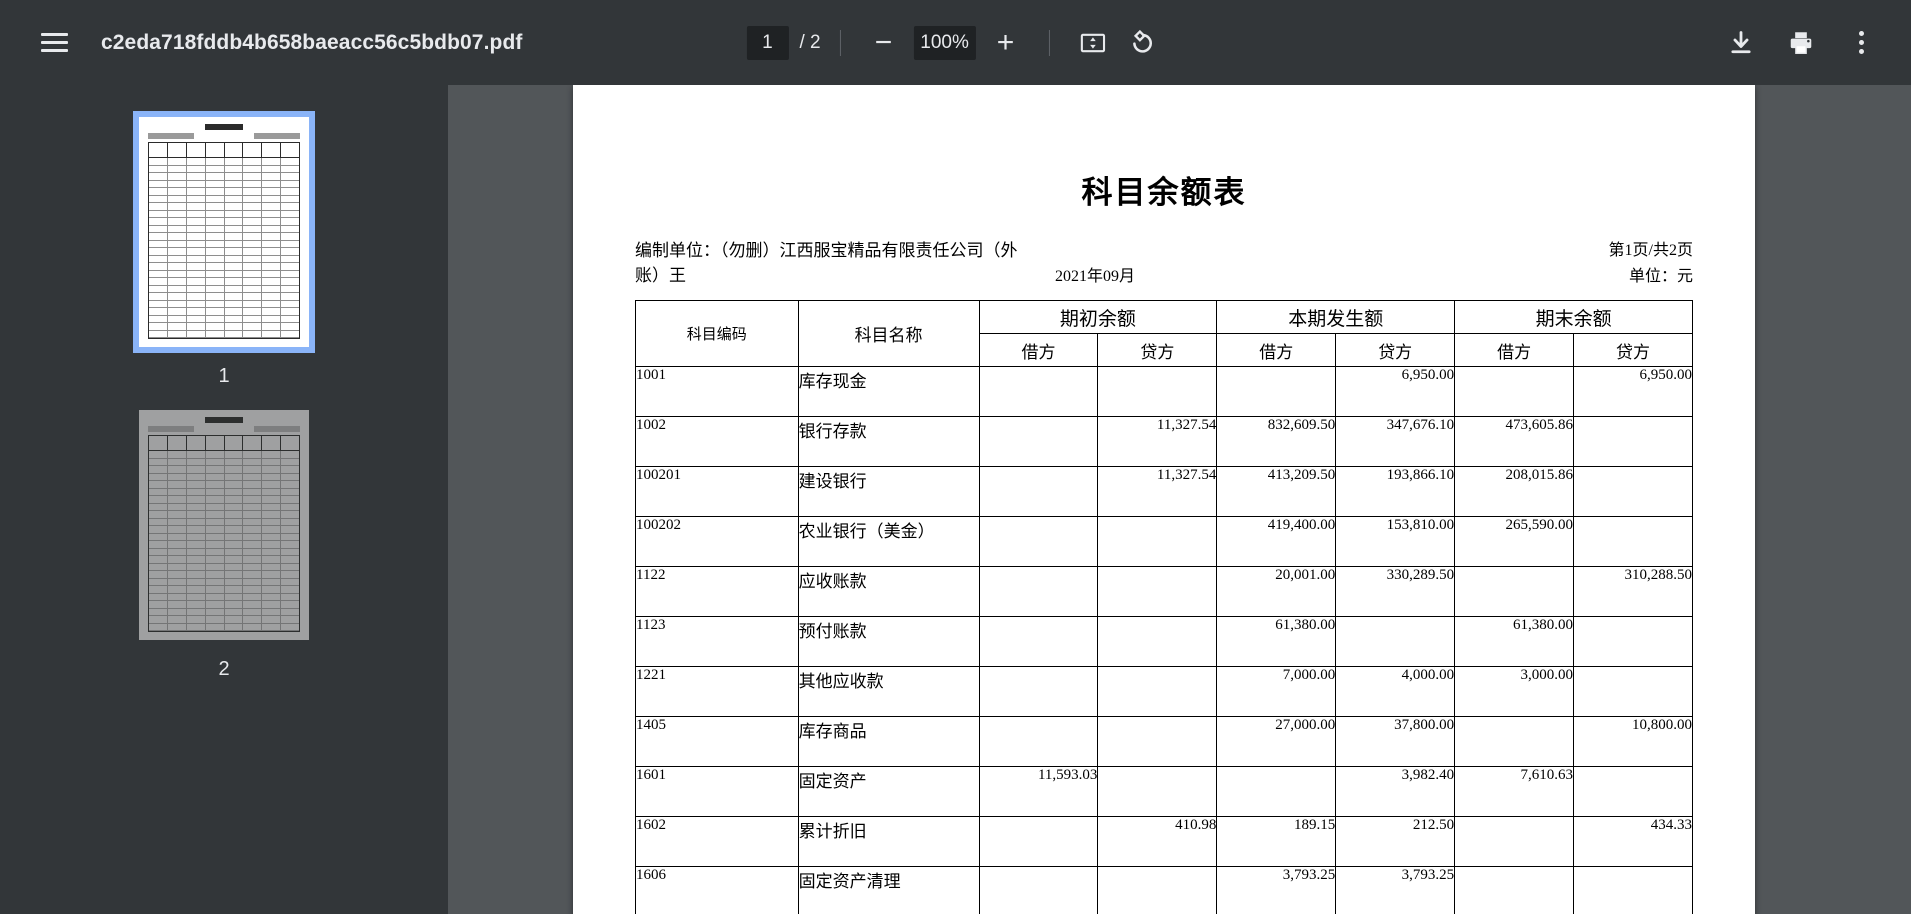 The height and width of the screenshot is (914, 1911). Describe the element at coordinates (888, 591) in the screenshot. I see `cell-subject-name: 应收账款` at that location.